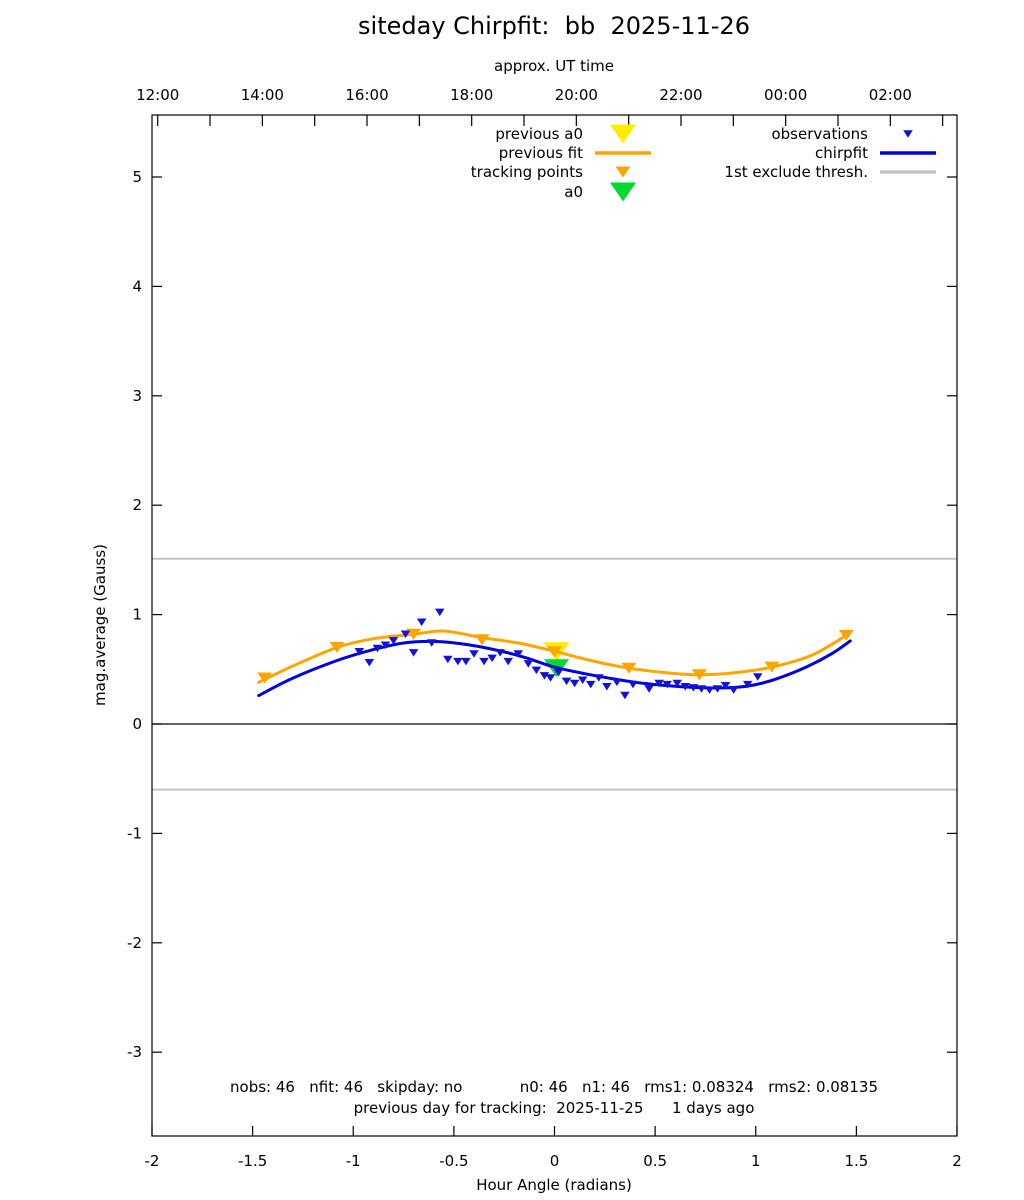 The width and height of the screenshot is (1024, 1200). Describe the element at coordinates (576, 95) in the screenshot. I see `top-axis-tick-label: 20:00` at that location.